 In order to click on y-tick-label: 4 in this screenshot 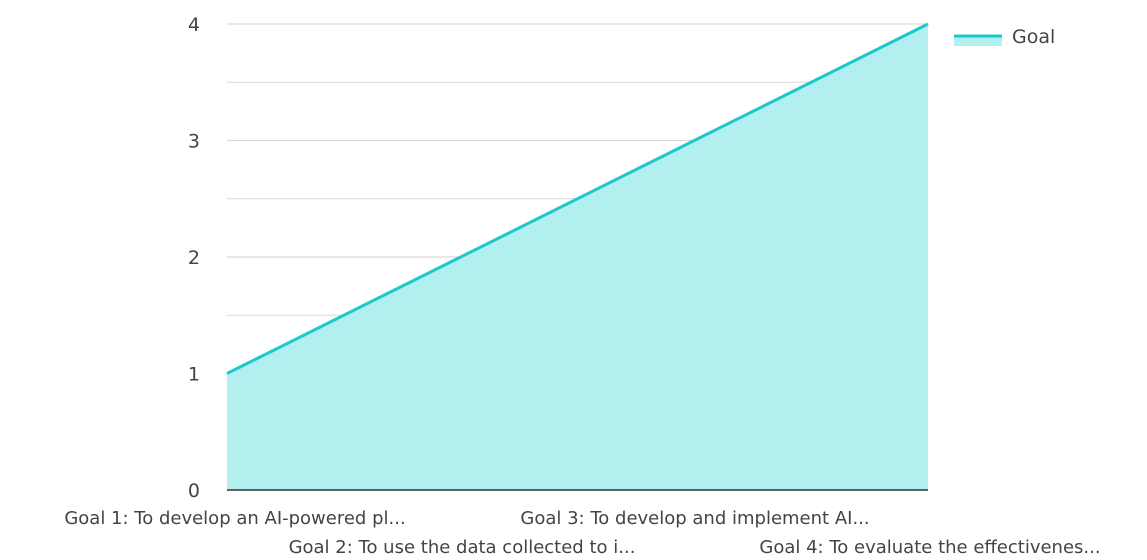, I will do `click(194, 25)`.